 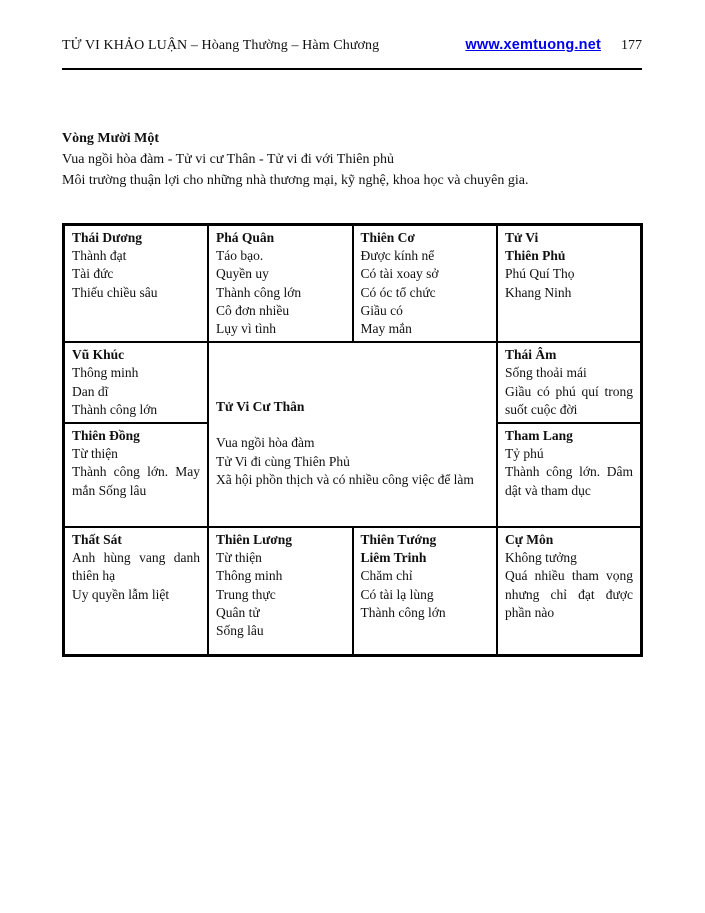 I want to click on cell-title-line: Vũ Khúc, so click(x=98, y=355).